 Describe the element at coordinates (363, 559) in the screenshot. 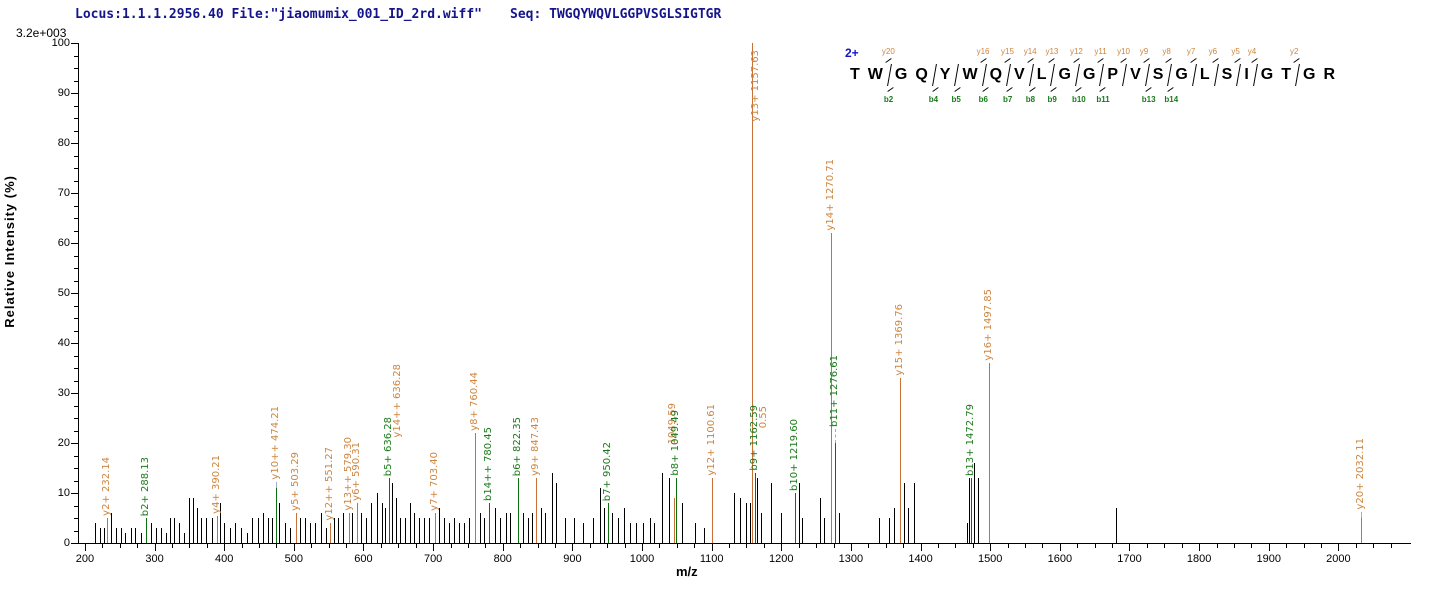

I see `x-tick-label: 600` at that location.